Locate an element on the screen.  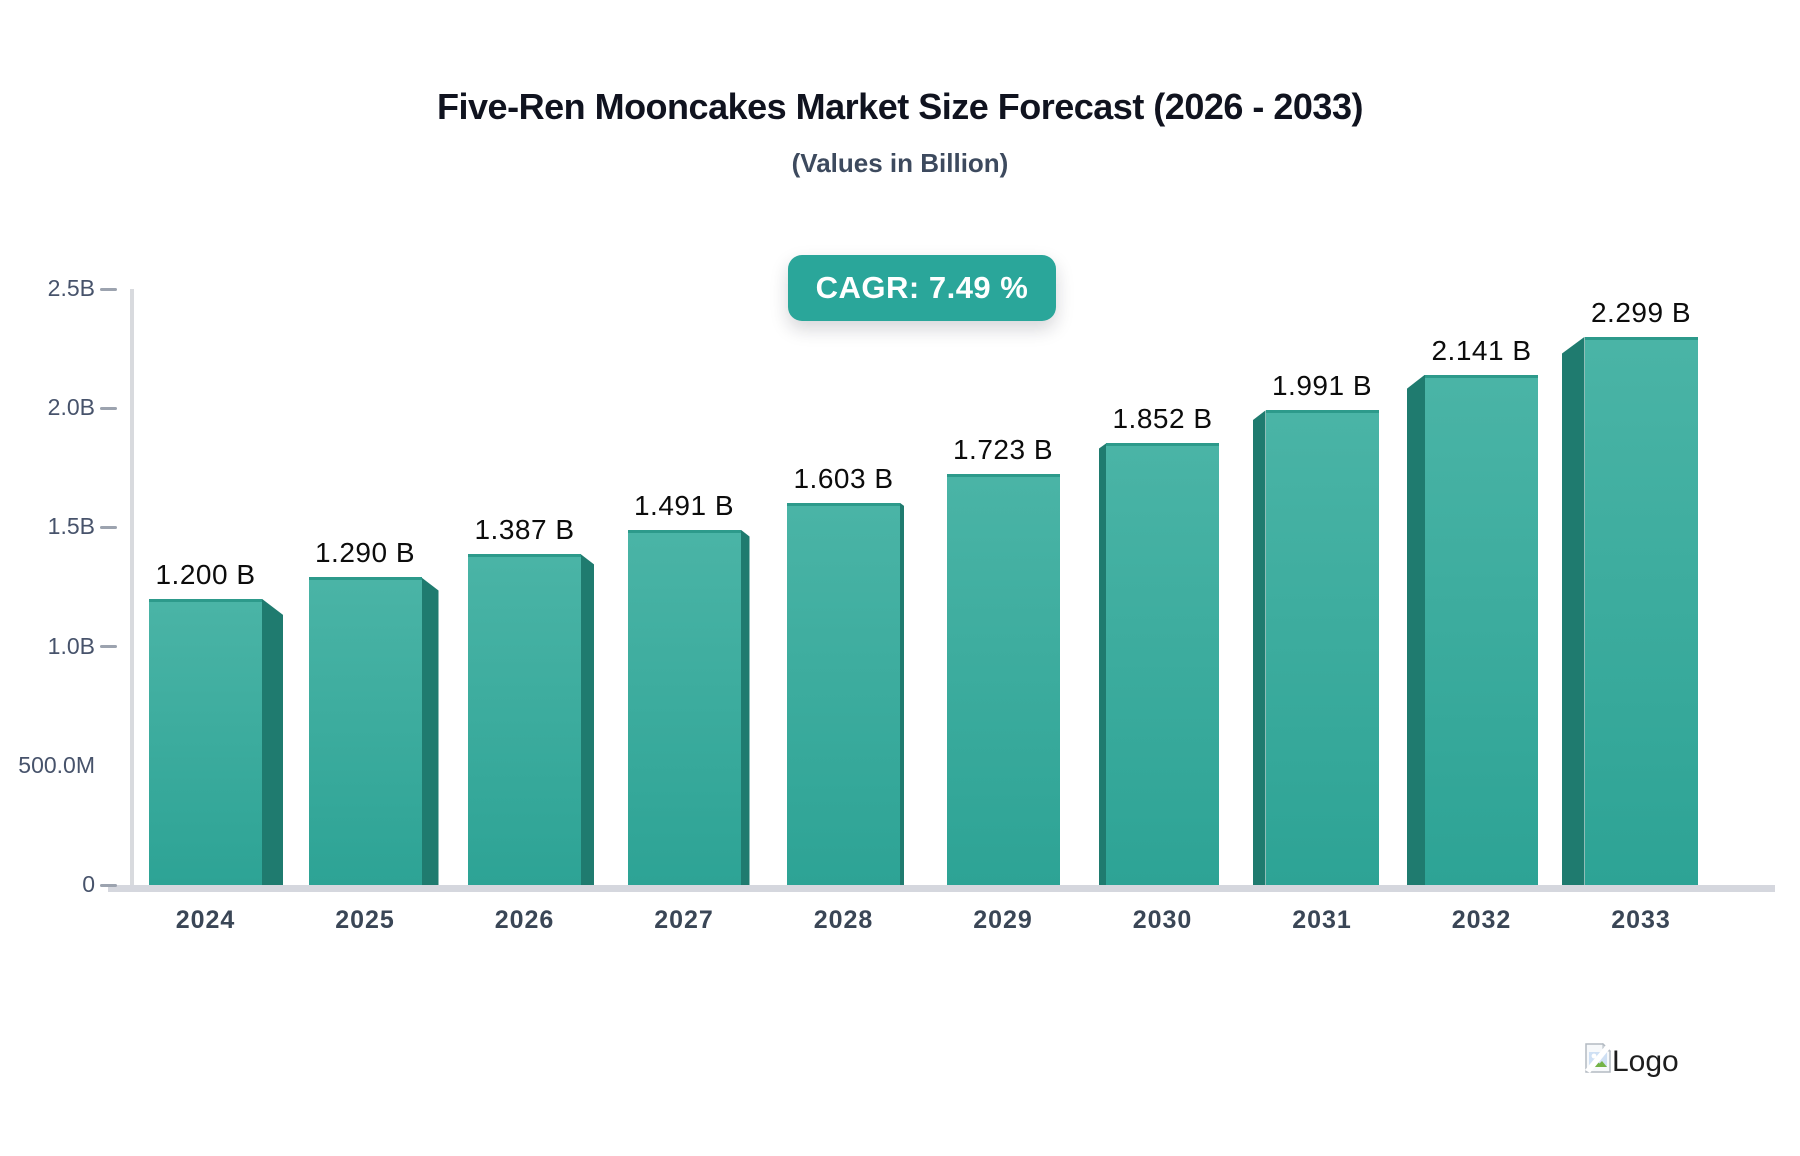
bar-2032 is located at coordinates (1481, 629).